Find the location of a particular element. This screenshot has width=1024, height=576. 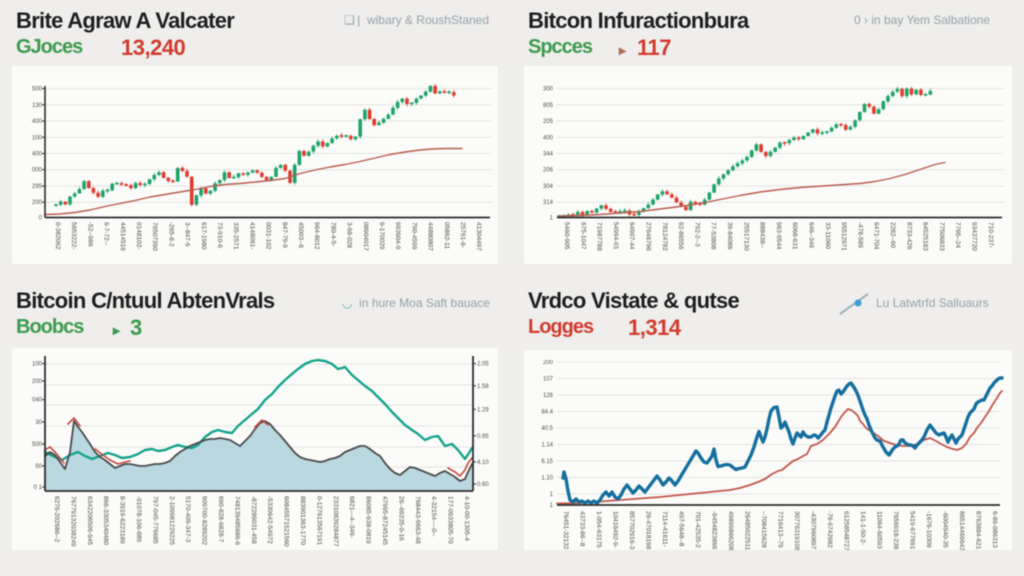

svg-text: 314 is located at coordinates (548, 203).